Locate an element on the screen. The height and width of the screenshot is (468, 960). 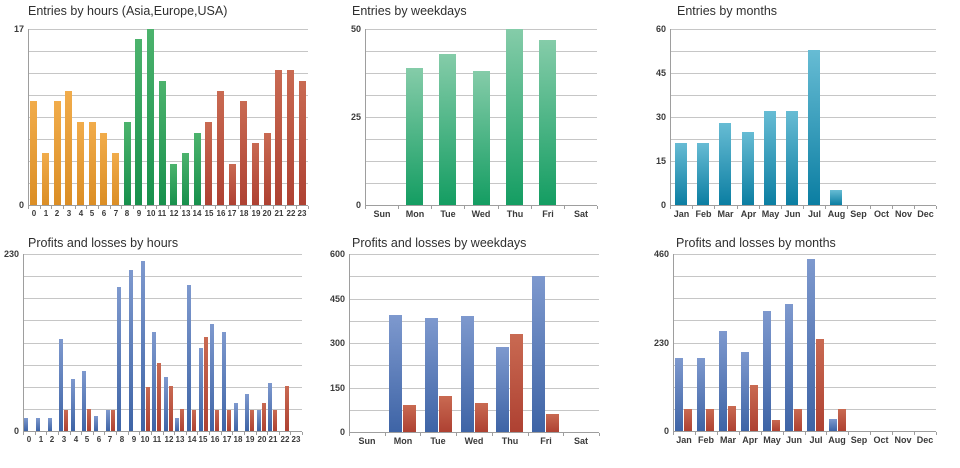
x-tick-label: May is located at coordinates (772, 440).